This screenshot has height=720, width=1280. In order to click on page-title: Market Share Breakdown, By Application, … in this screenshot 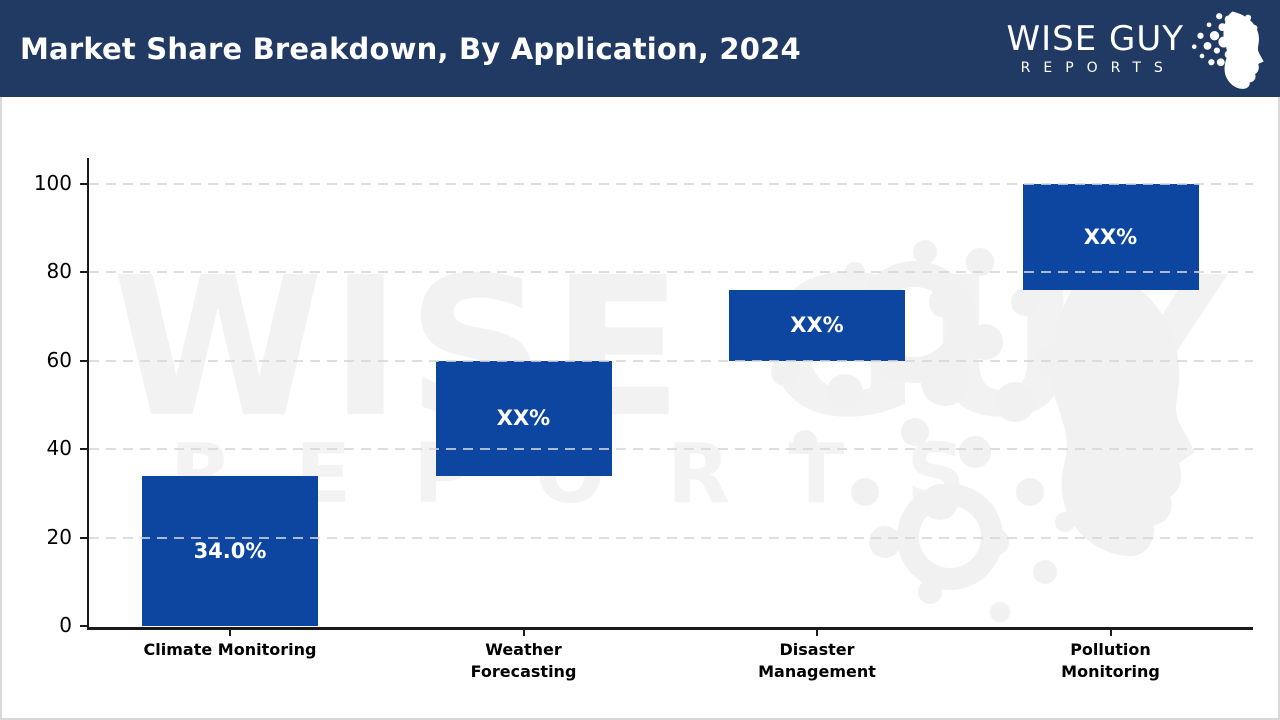, I will do `click(410, 48)`.